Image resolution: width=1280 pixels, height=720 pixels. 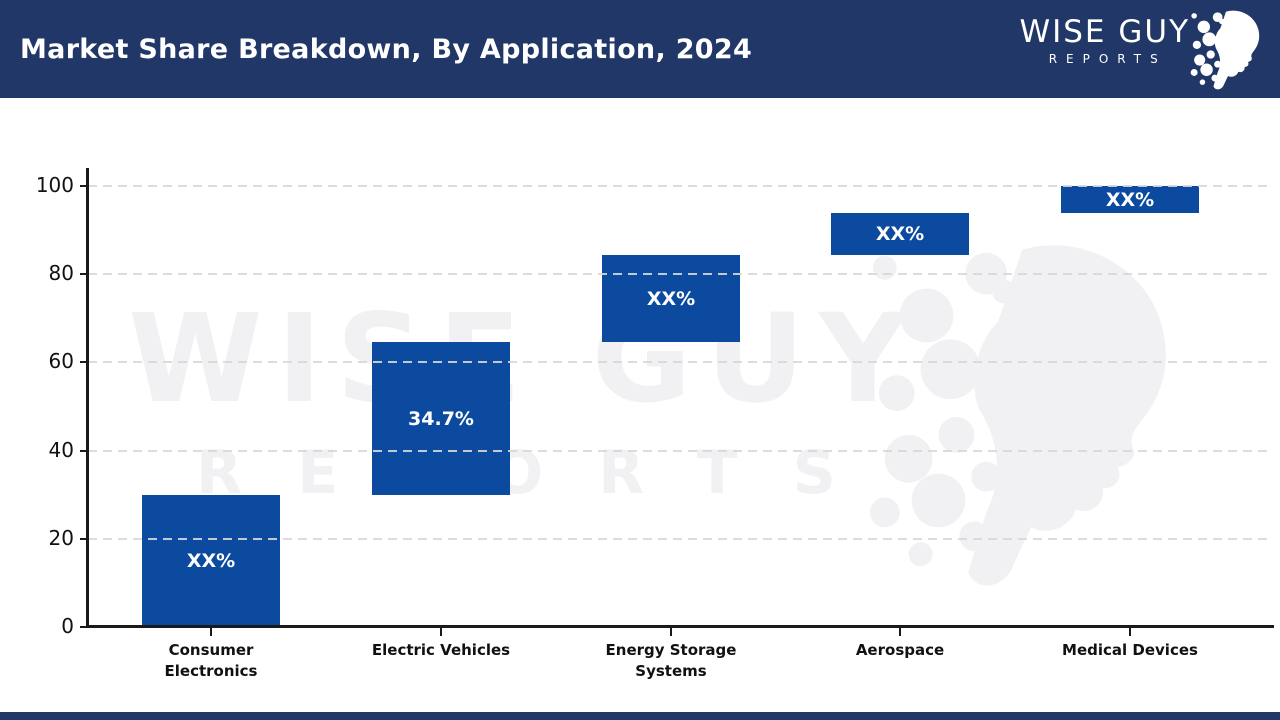 I want to click on watermark-wise-guy: WISE GUY, so click(x=525, y=359).